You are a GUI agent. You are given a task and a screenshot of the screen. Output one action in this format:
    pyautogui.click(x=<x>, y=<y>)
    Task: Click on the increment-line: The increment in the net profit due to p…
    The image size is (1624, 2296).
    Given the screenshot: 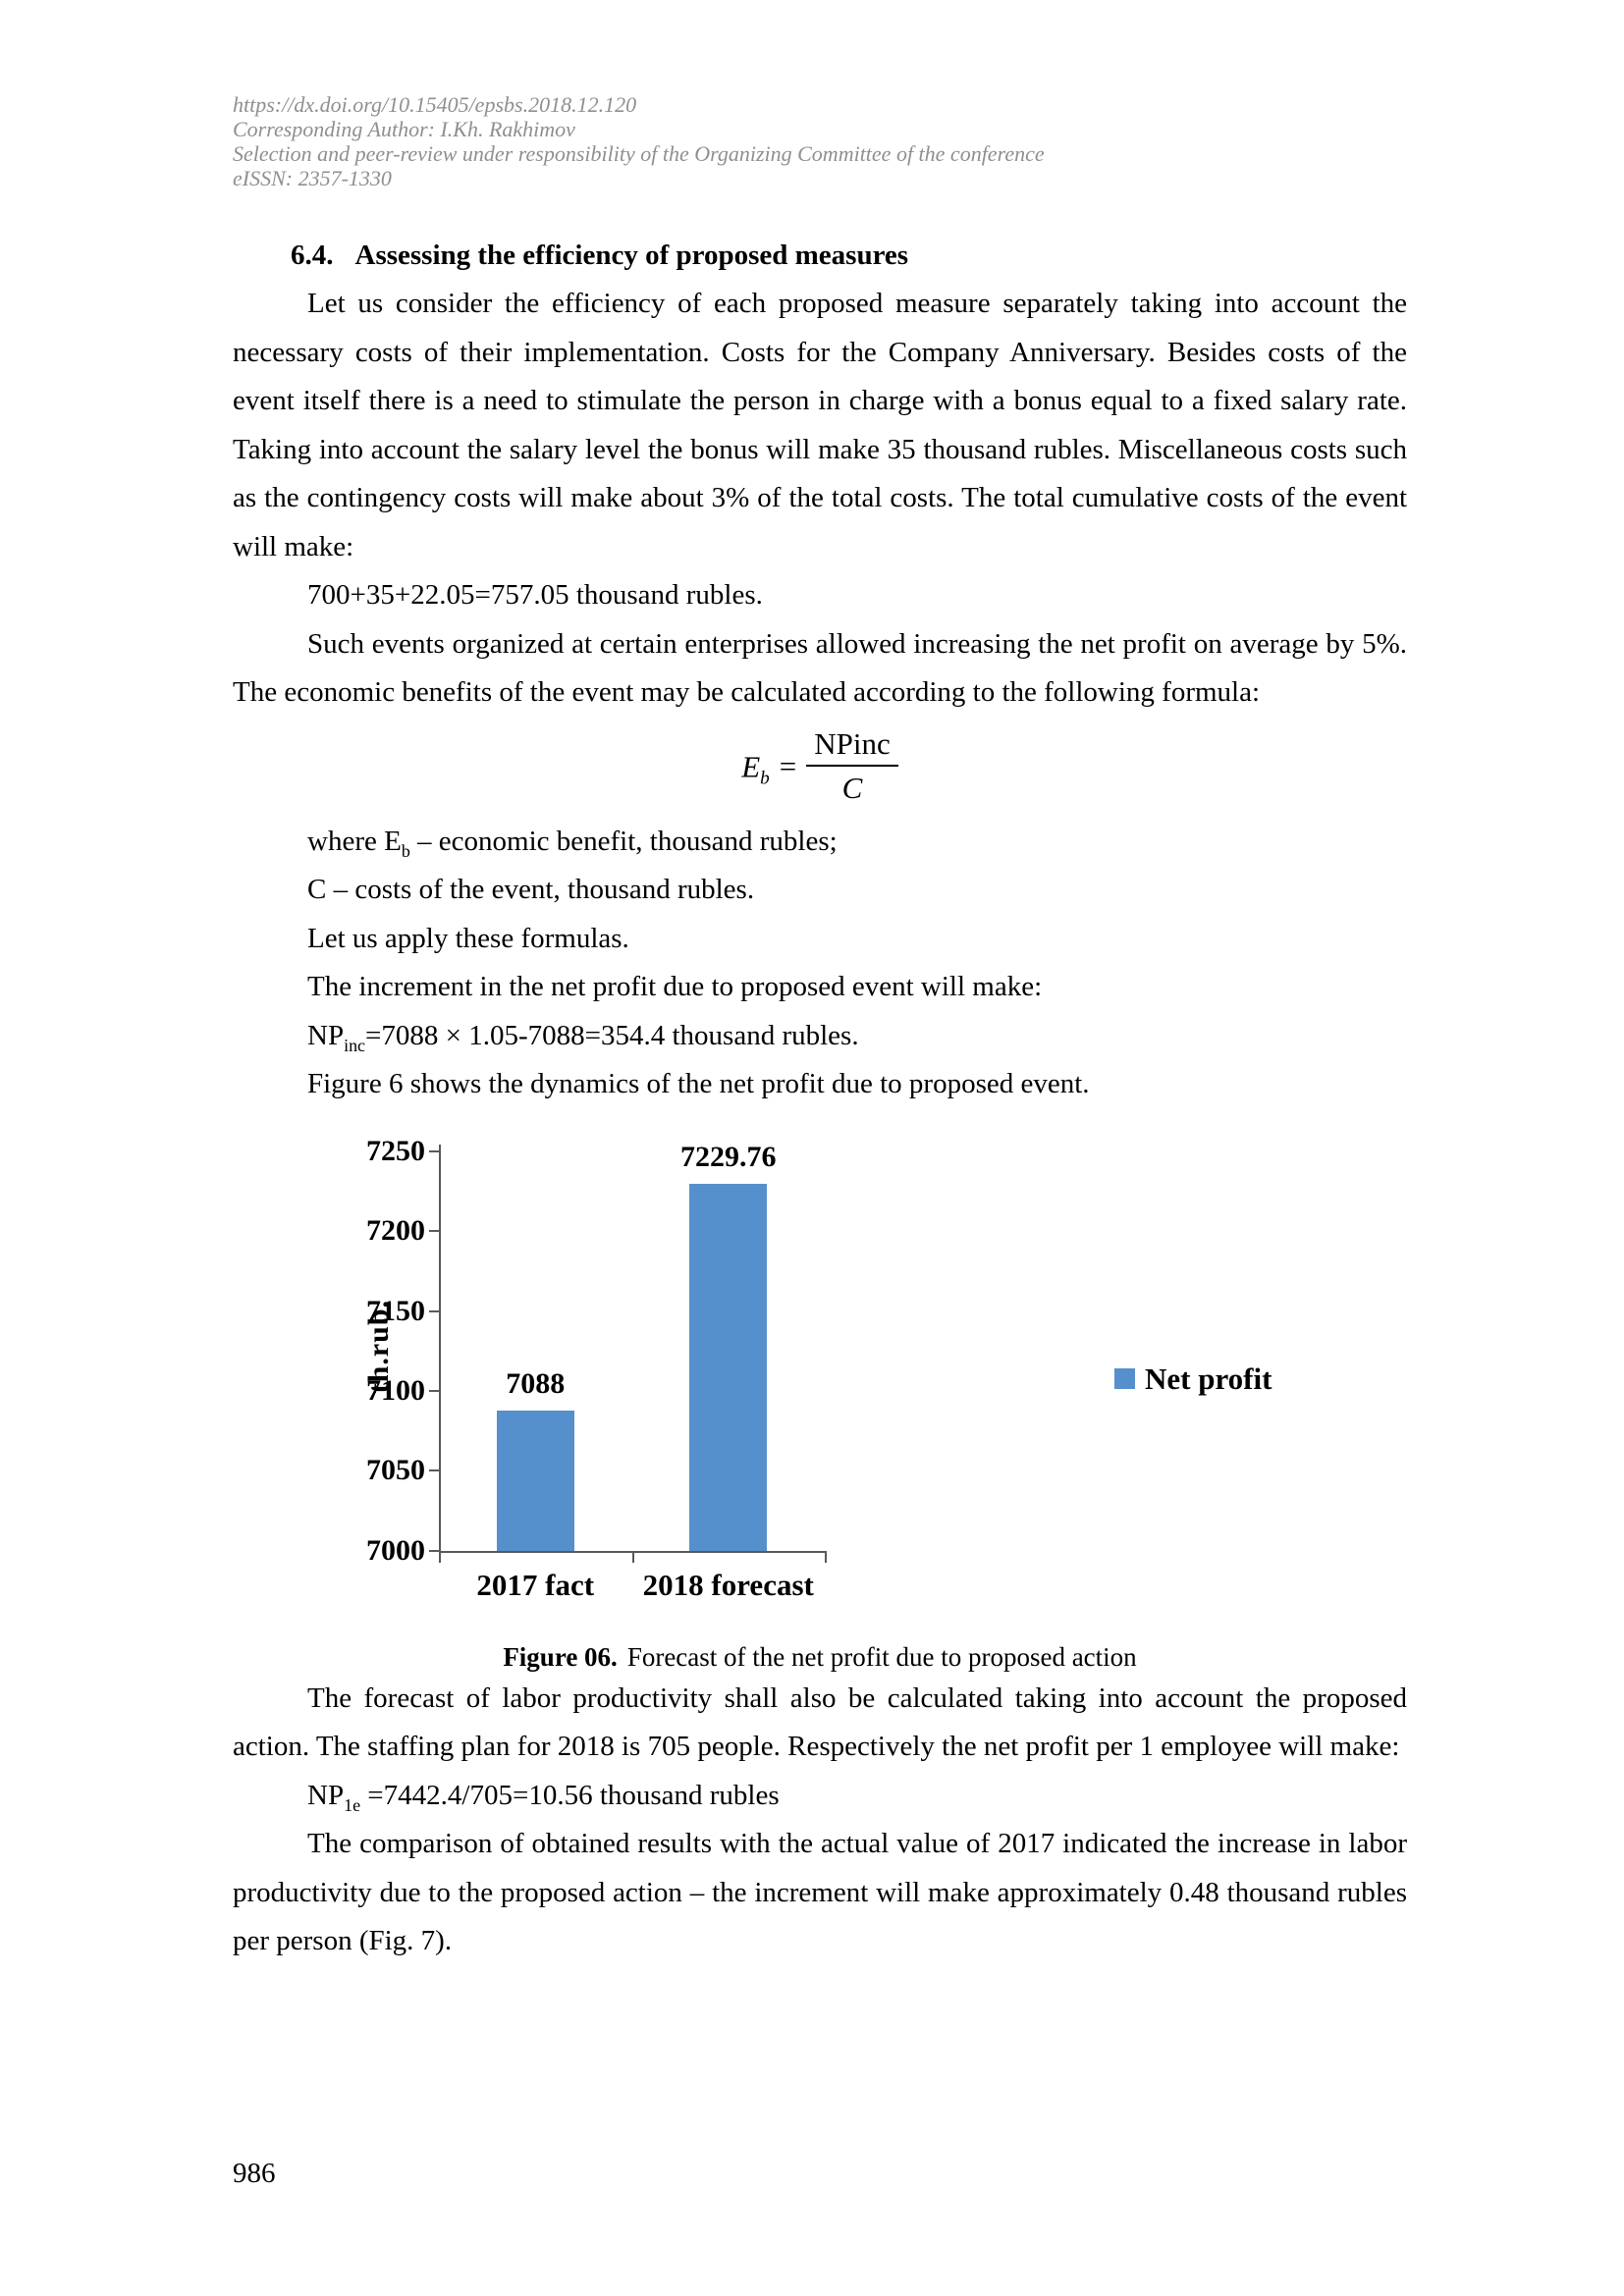 What is the action you would take?
    pyautogui.click(x=675, y=987)
    